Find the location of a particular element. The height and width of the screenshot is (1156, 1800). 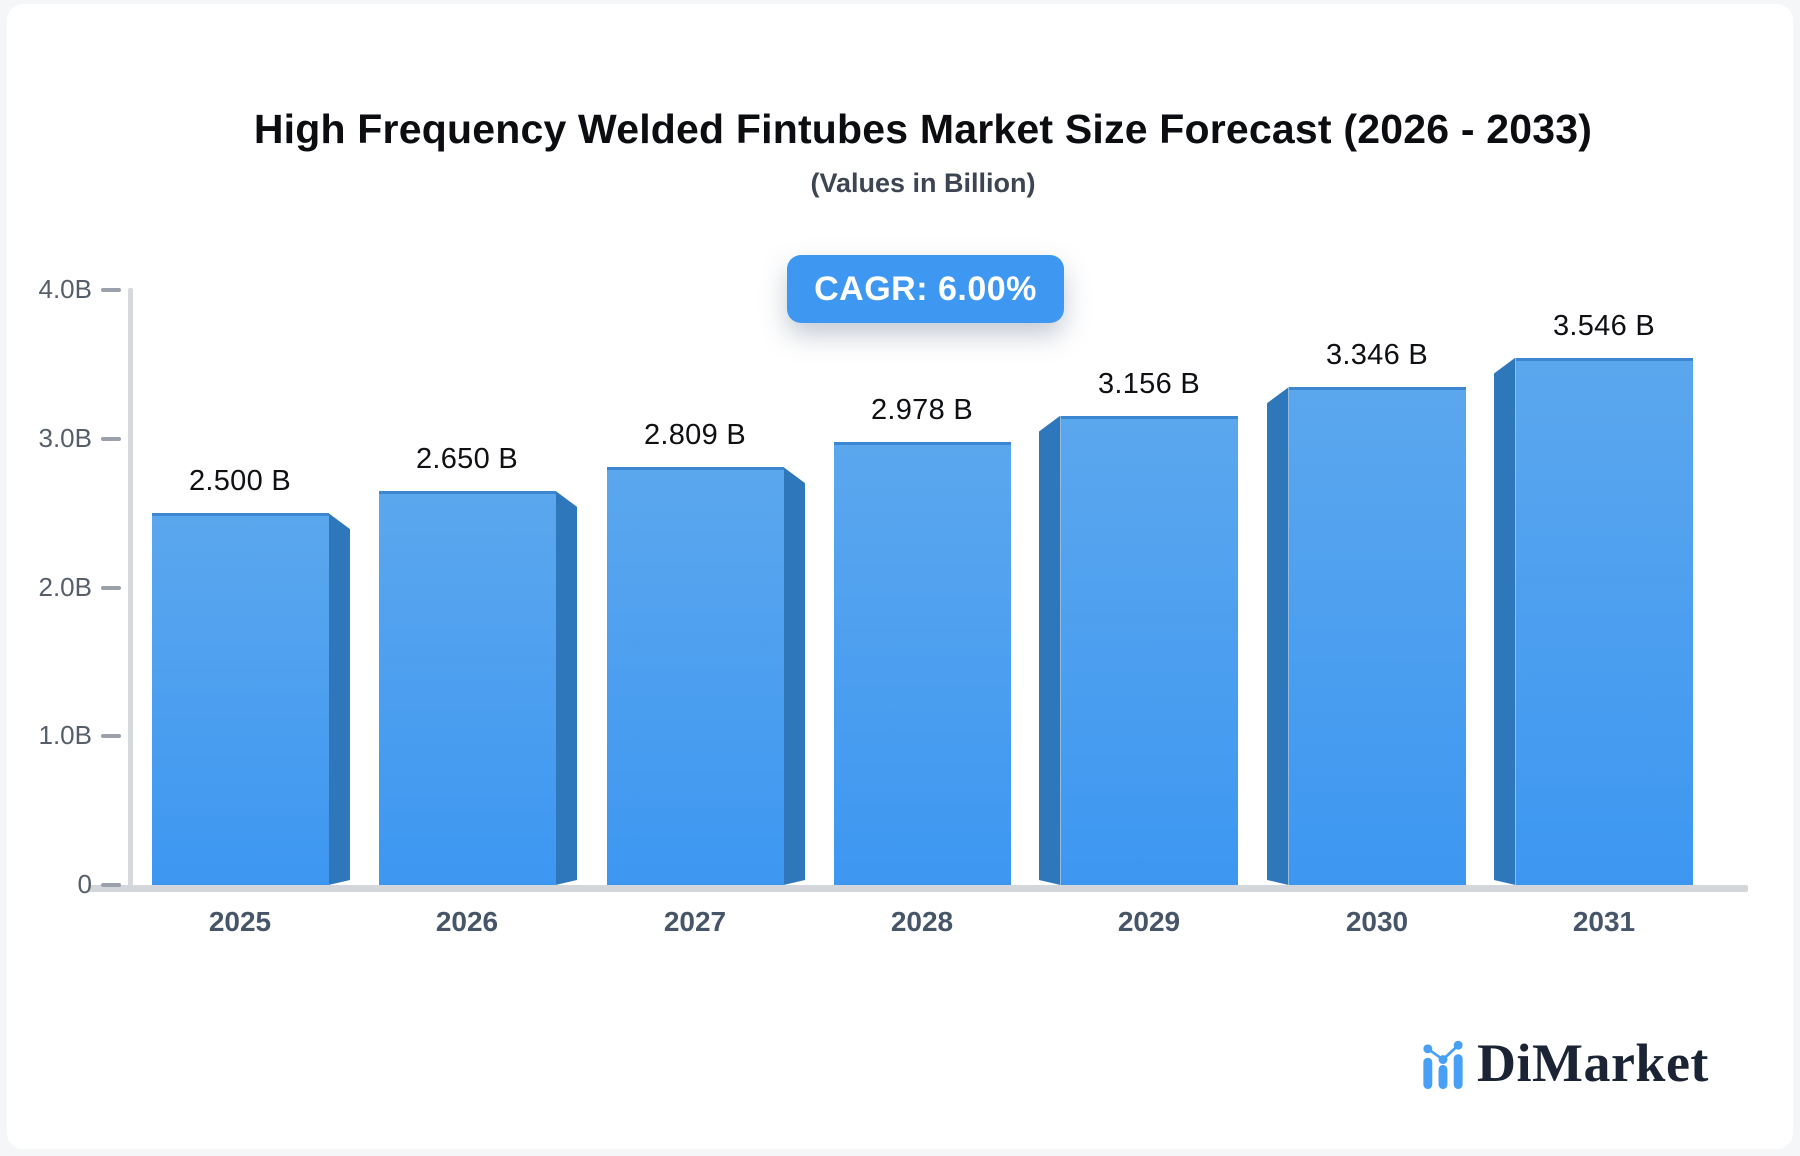

x-axis-label: 2030 is located at coordinates (1377, 921).